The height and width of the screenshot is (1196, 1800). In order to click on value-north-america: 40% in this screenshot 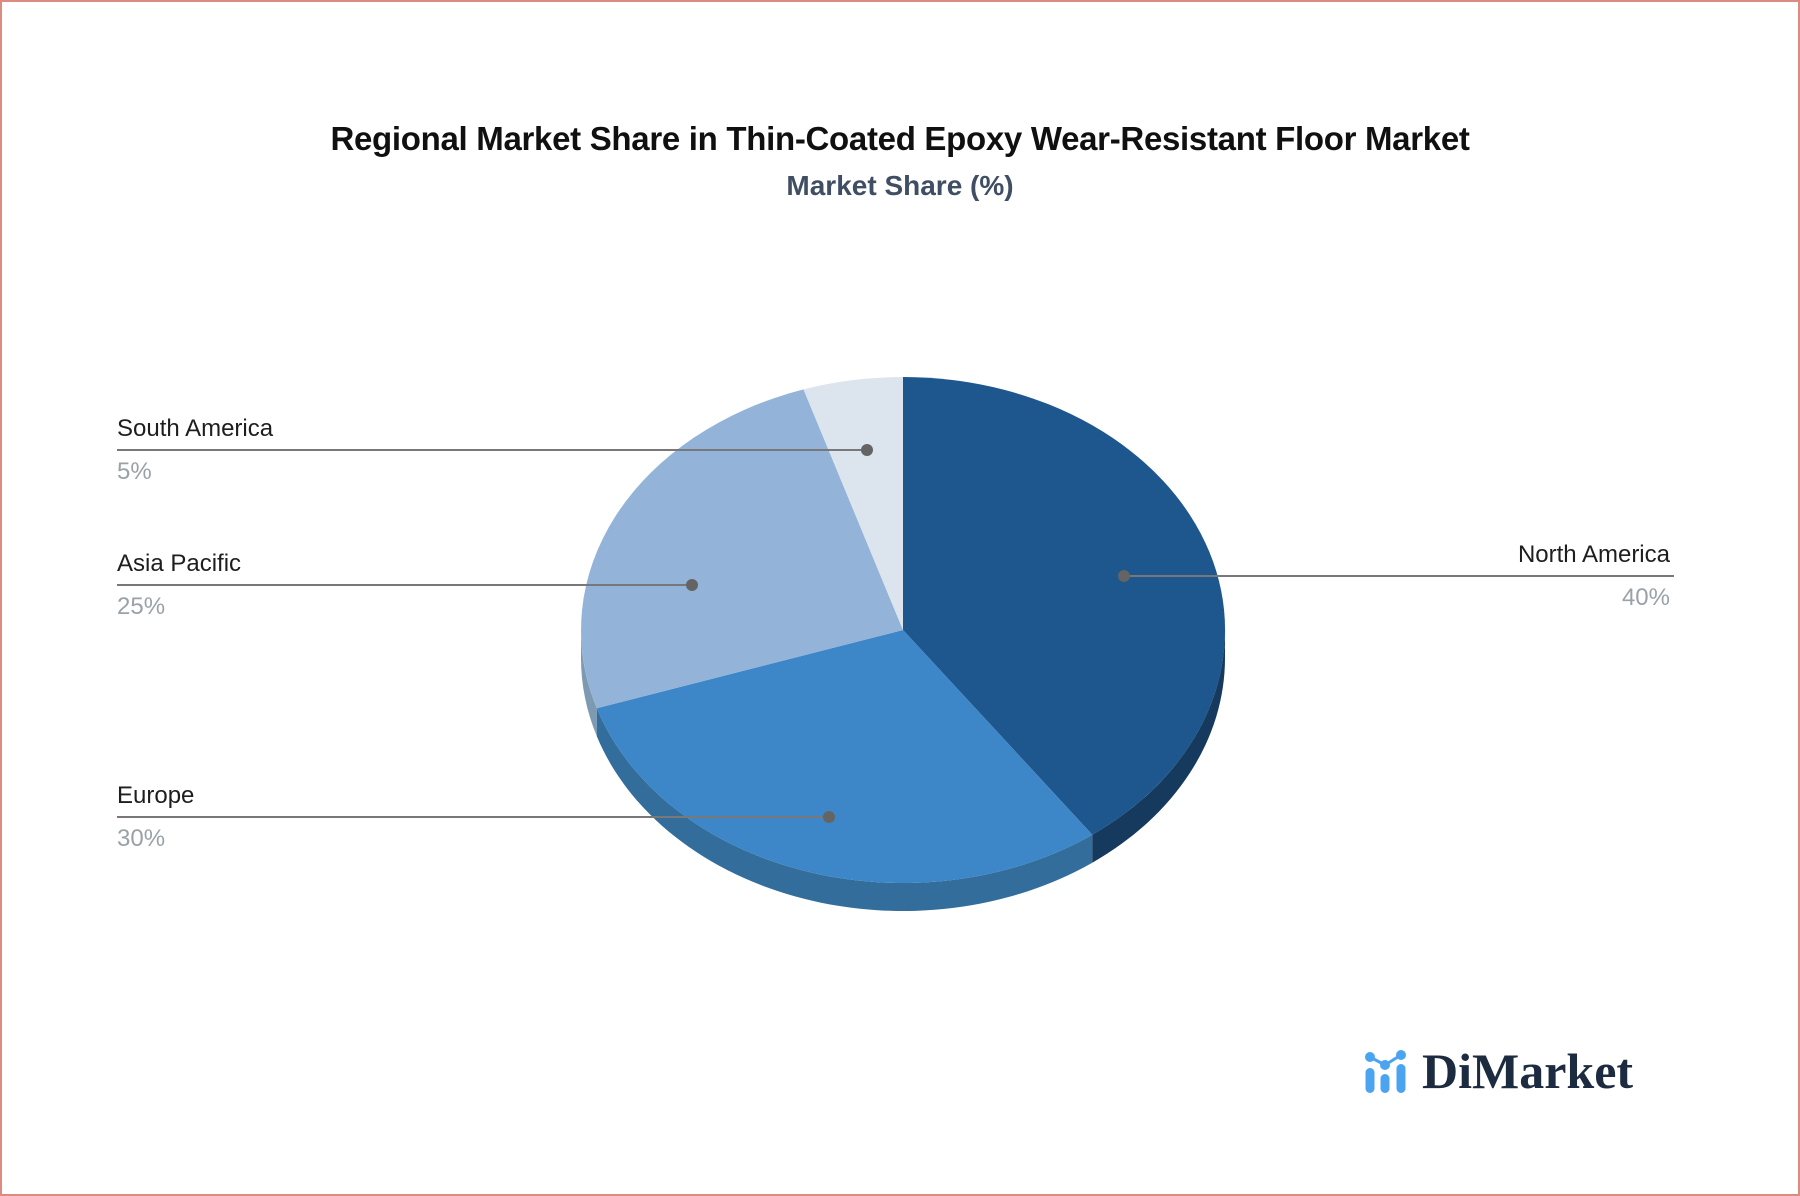, I will do `click(1645, 597)`.